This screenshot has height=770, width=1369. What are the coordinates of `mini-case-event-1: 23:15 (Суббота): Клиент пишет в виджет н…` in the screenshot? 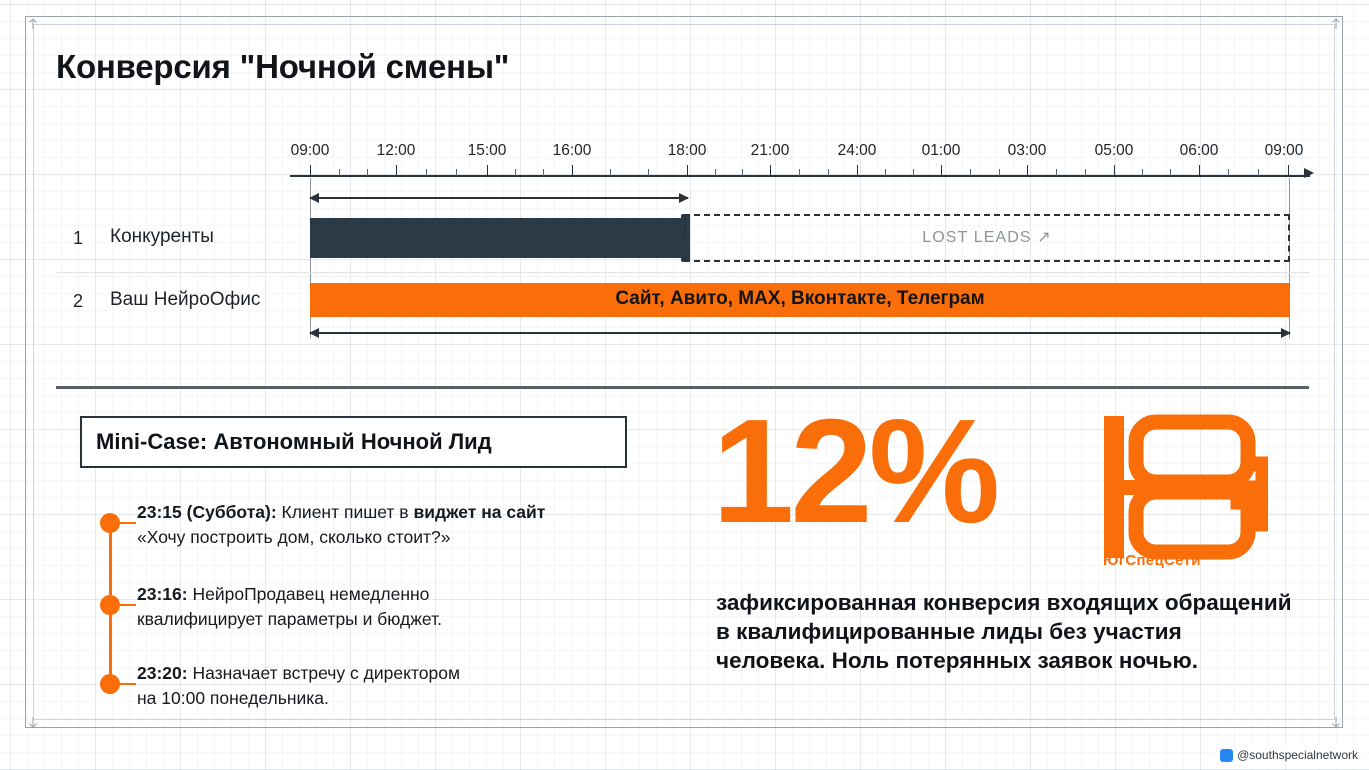 It's located at (407, 525).